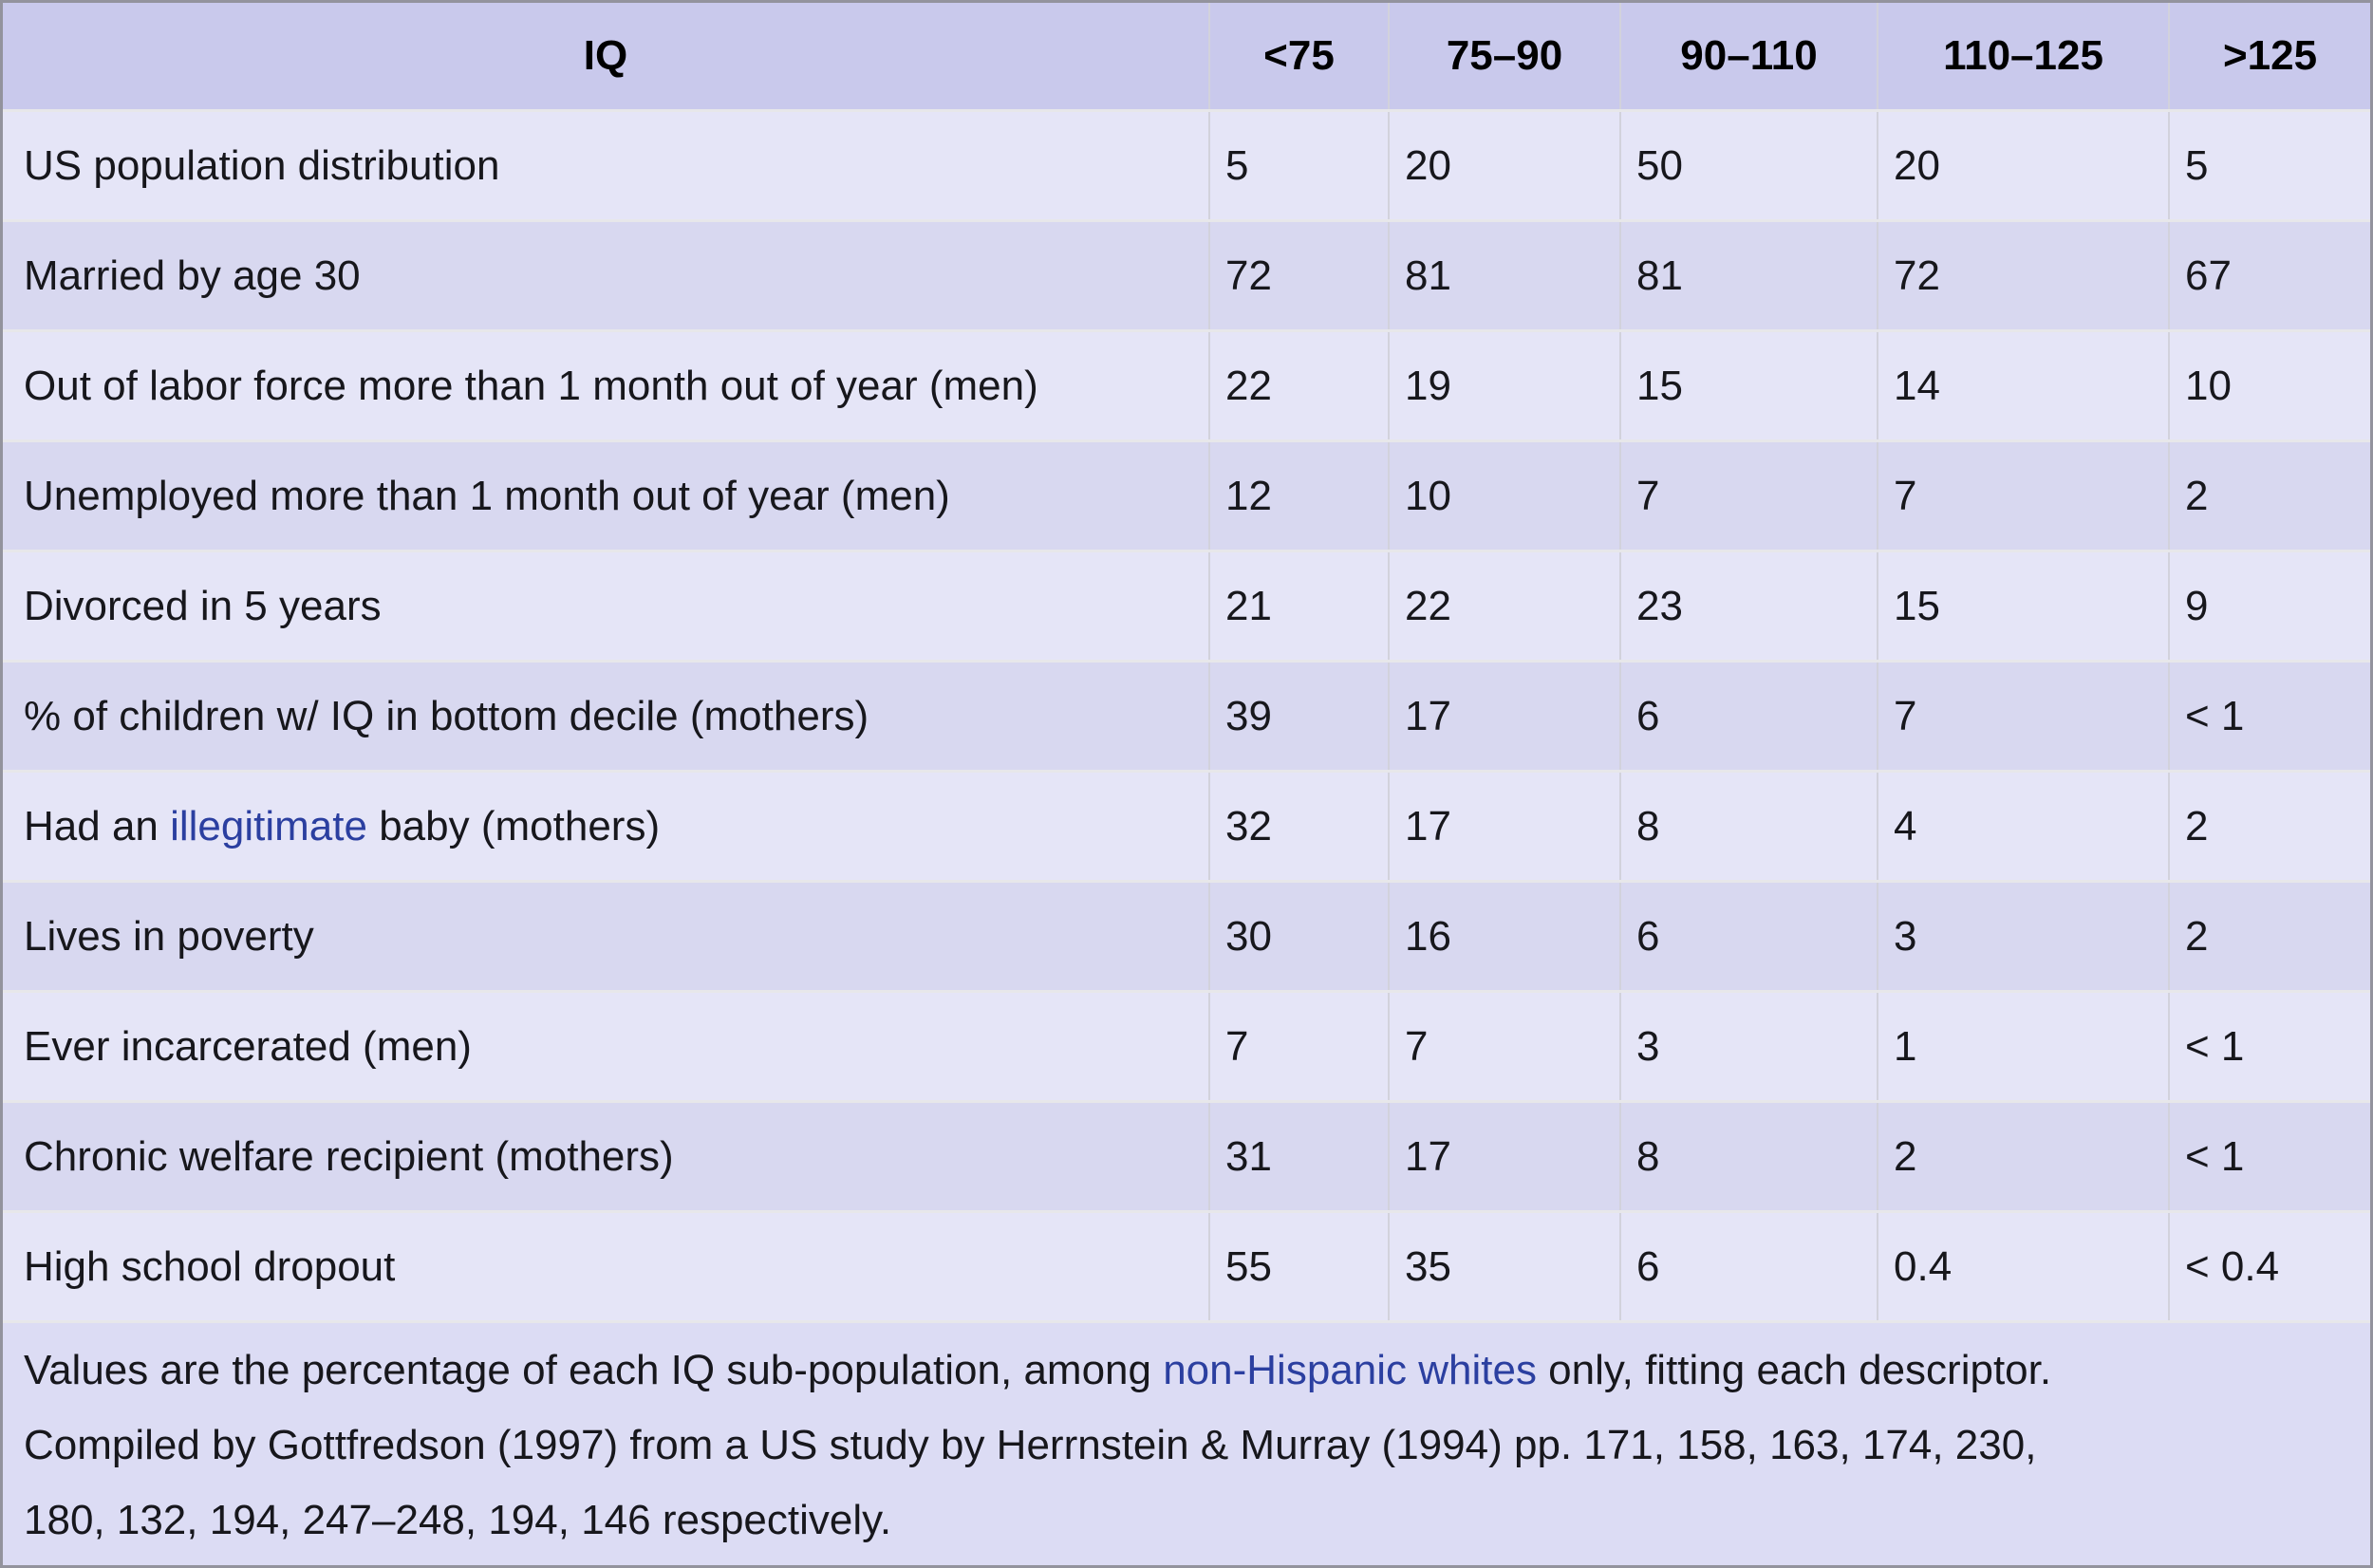  Describe the element at coordinates (1748, 606) in the screenshot. I see `table-cell: 23` at that location.